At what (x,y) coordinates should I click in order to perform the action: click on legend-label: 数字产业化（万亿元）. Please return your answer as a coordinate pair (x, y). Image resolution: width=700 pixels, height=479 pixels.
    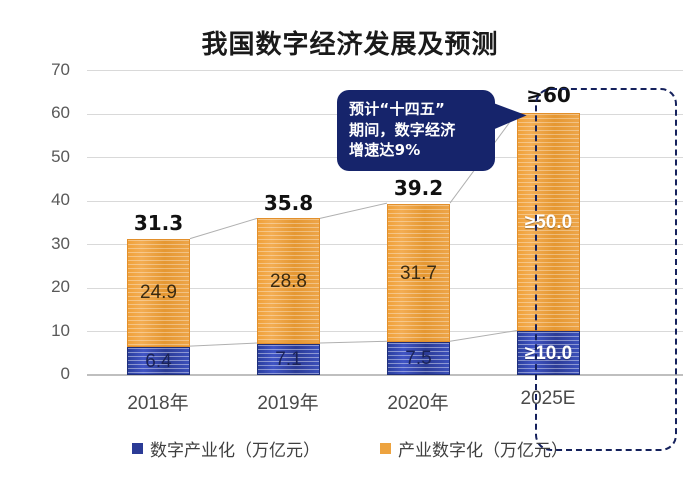
    Looking at the image, I should click on (235, 451).